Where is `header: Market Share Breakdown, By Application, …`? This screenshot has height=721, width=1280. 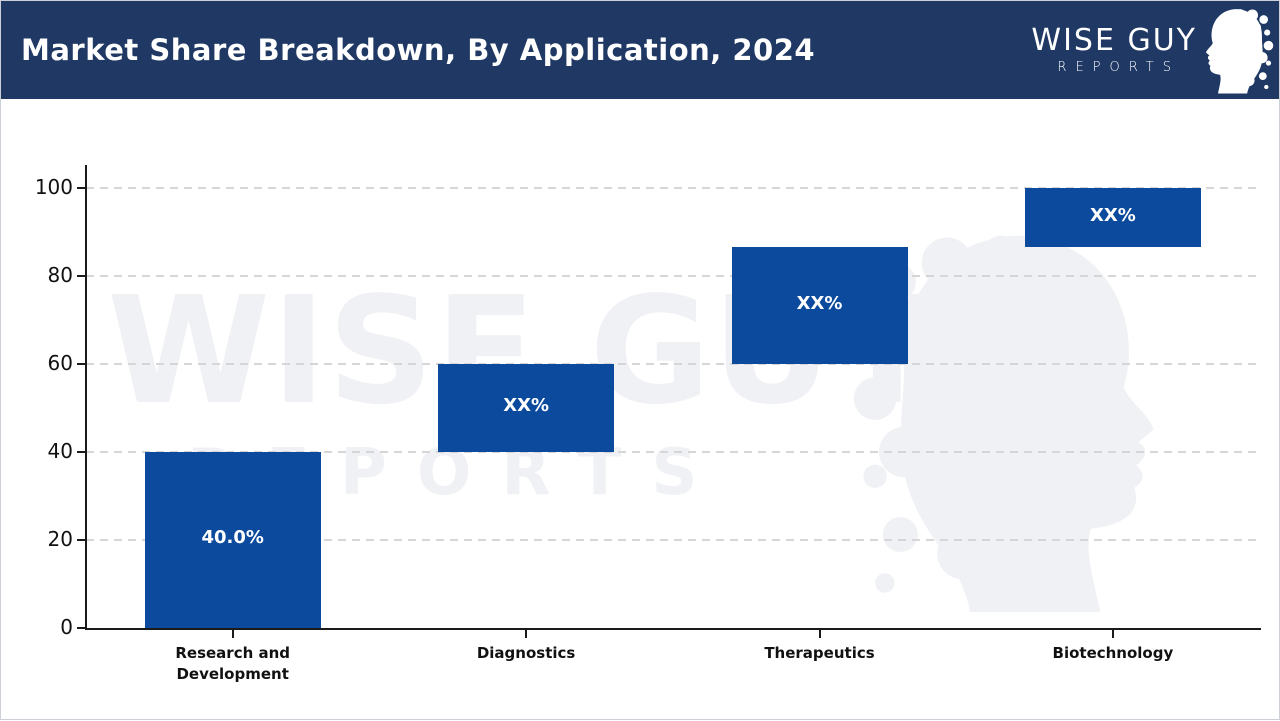 header: Market Share Breakdown, By Application, … is located at coordinates (640, 50).